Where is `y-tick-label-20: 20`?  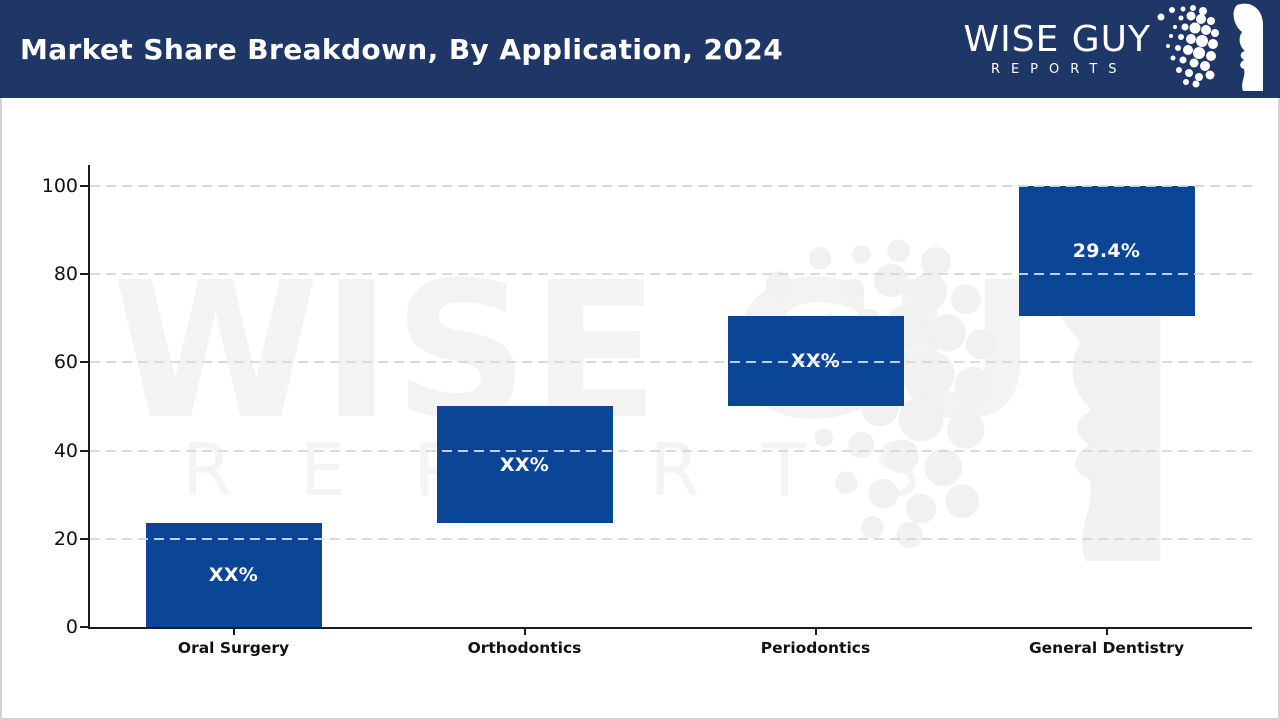
y-tick-label-20: 20 is located at coordinates (65, 538).